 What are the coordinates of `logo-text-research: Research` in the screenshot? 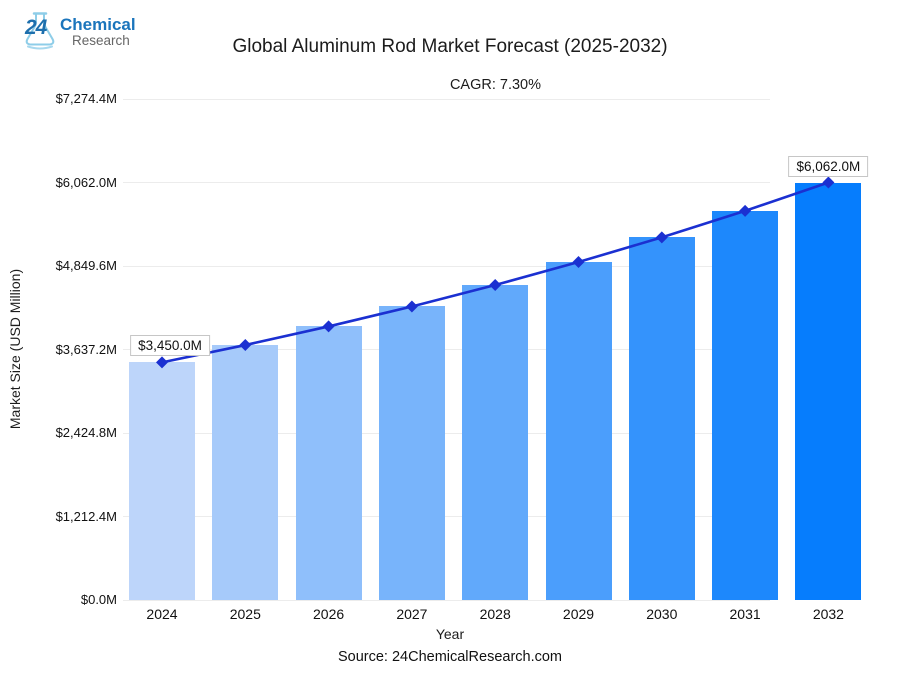 It's located at (101, 40).